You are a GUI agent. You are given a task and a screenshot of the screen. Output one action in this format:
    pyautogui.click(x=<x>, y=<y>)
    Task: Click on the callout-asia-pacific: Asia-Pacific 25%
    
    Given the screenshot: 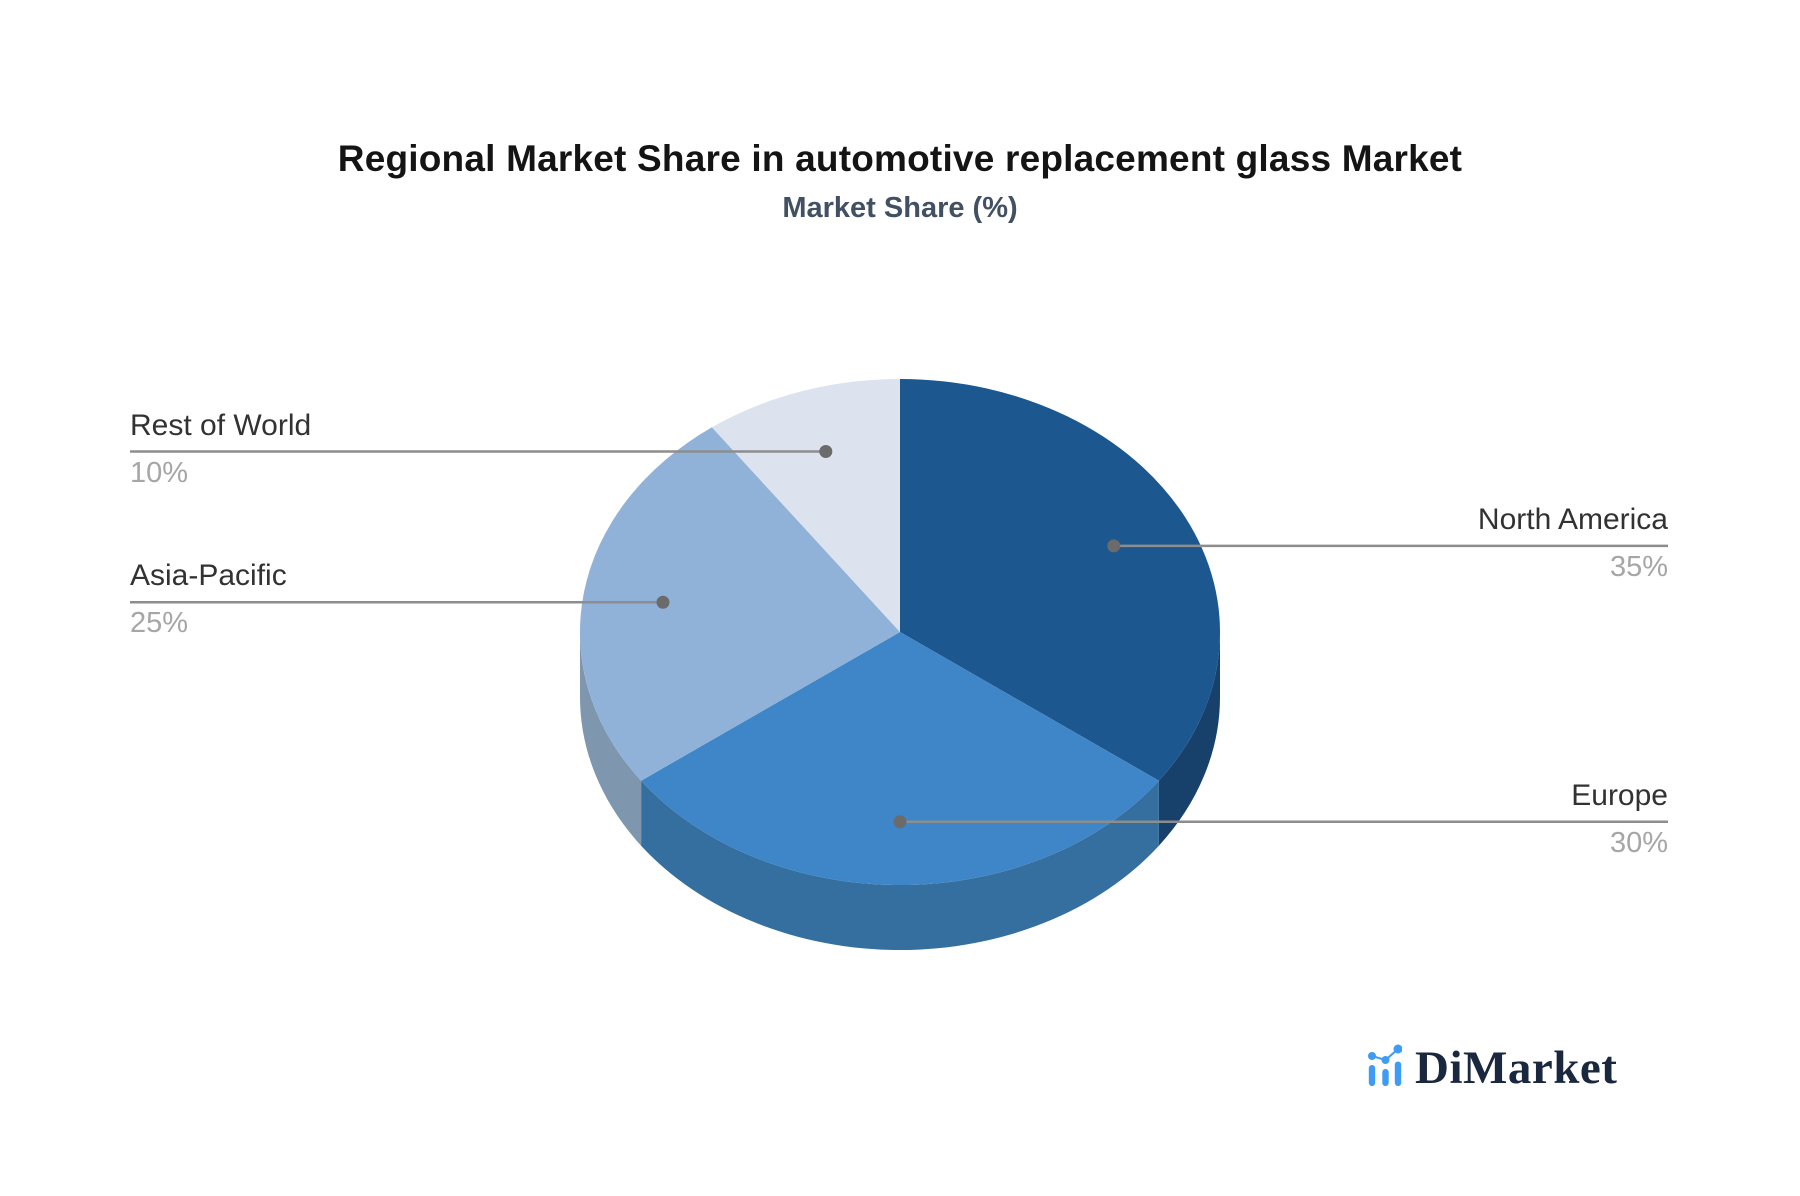 What is the action you would take?
    pyautogui.click(x=410, y=599)
    